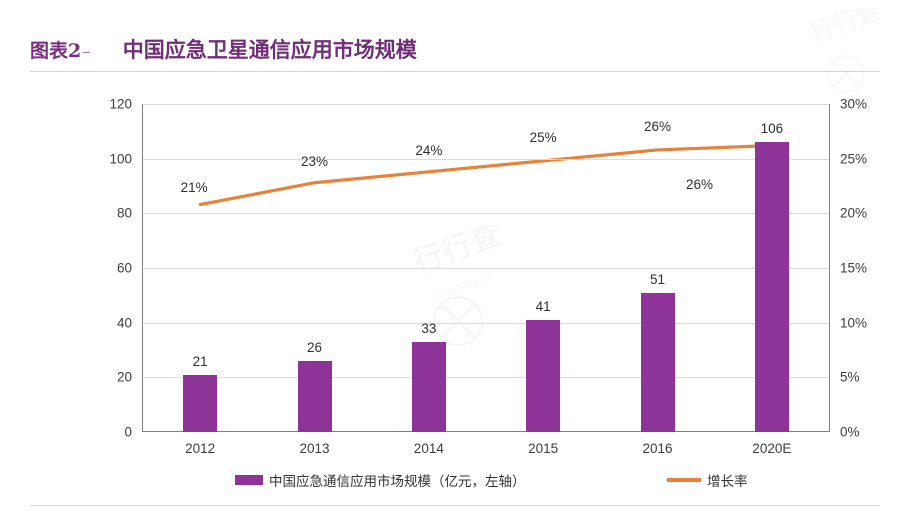 The width and height of the screenshot is (909, 517). I want to click on y-axis-left-tick-label: 100, so click(120, 159).